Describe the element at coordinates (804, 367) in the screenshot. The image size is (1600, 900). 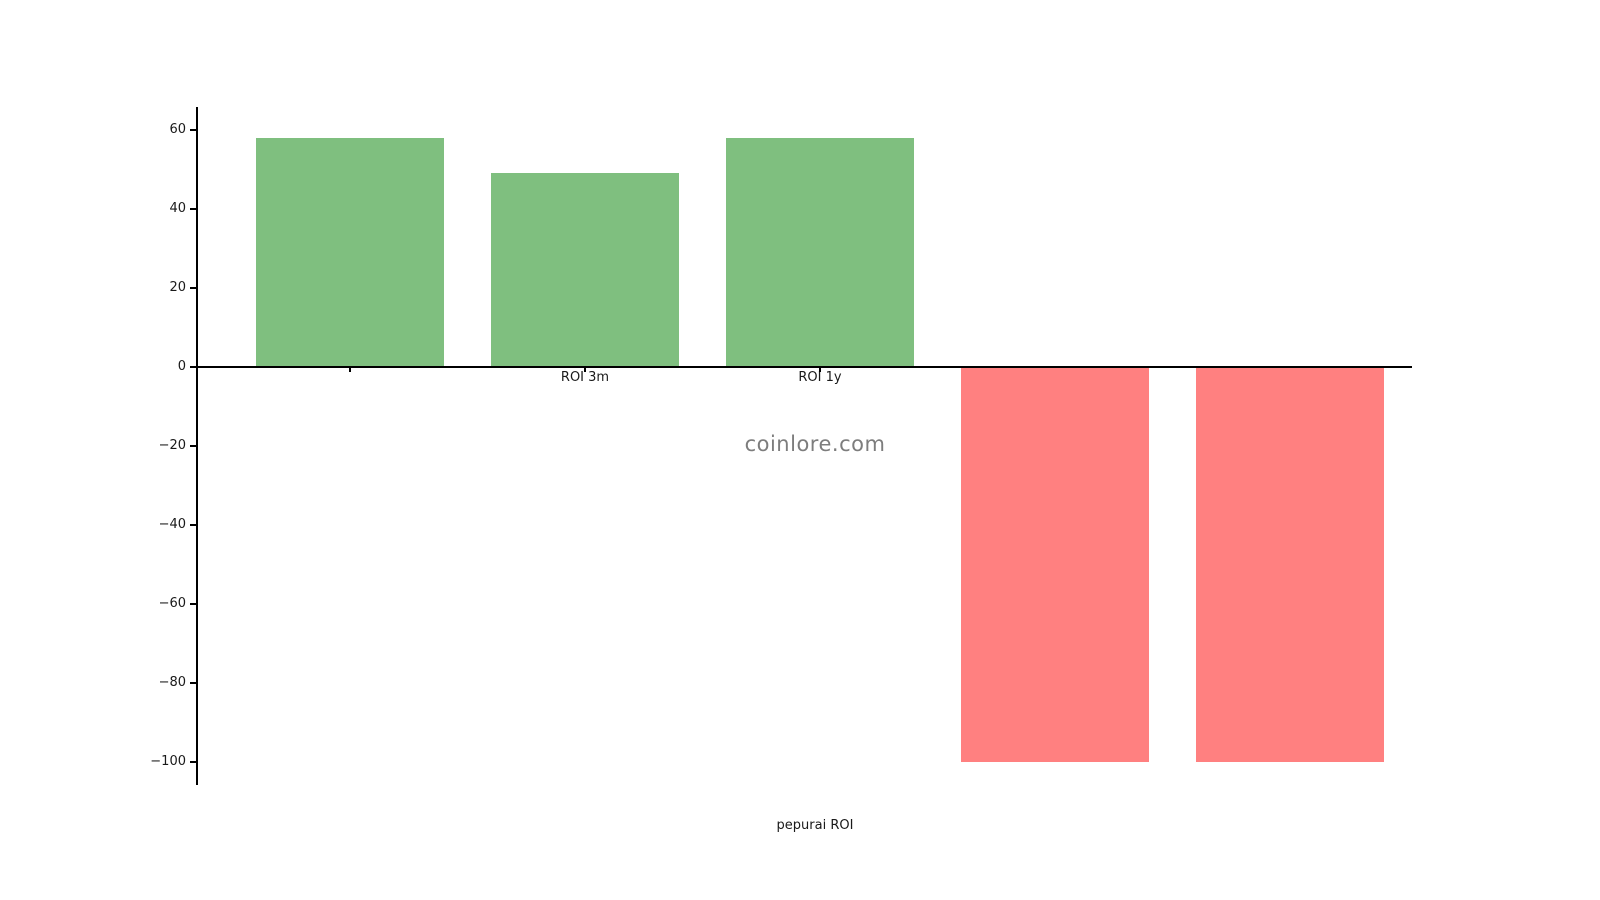
I see `x-axis-line` at that location.